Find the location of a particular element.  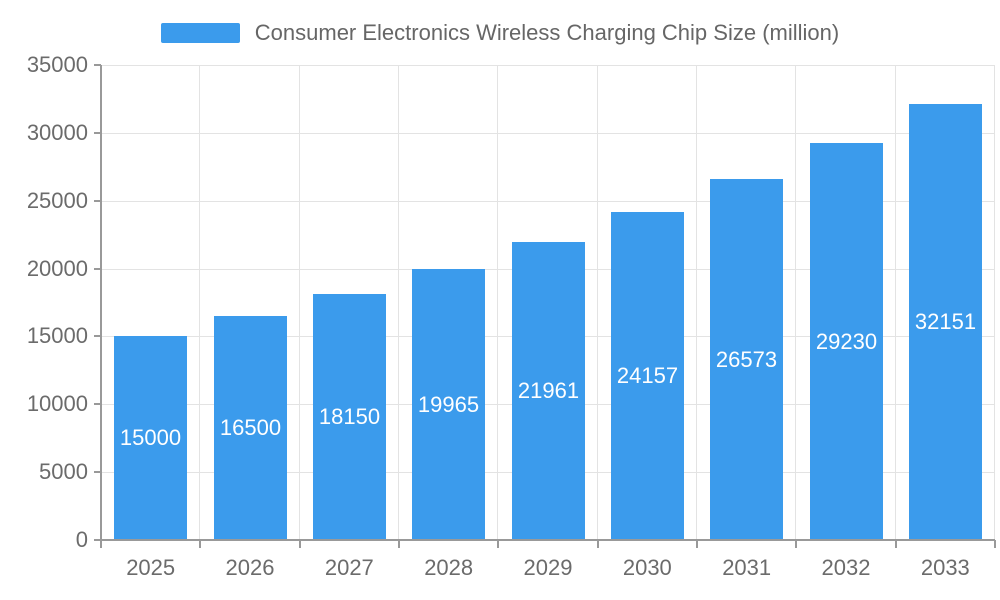

legend-swatch is located at coordinates (200, 33).